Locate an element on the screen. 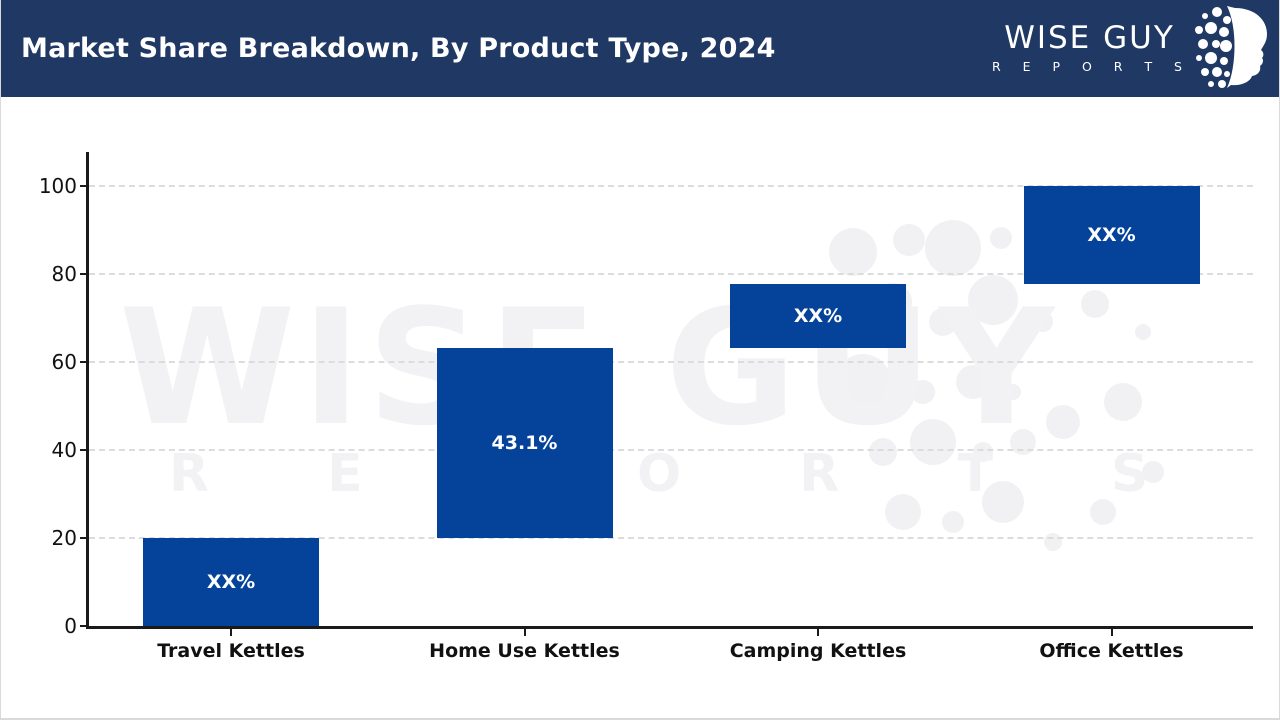 The width and height of the screenshot is (1280, 720). y-tick-label: 0 is located at coordinates (70, 626).